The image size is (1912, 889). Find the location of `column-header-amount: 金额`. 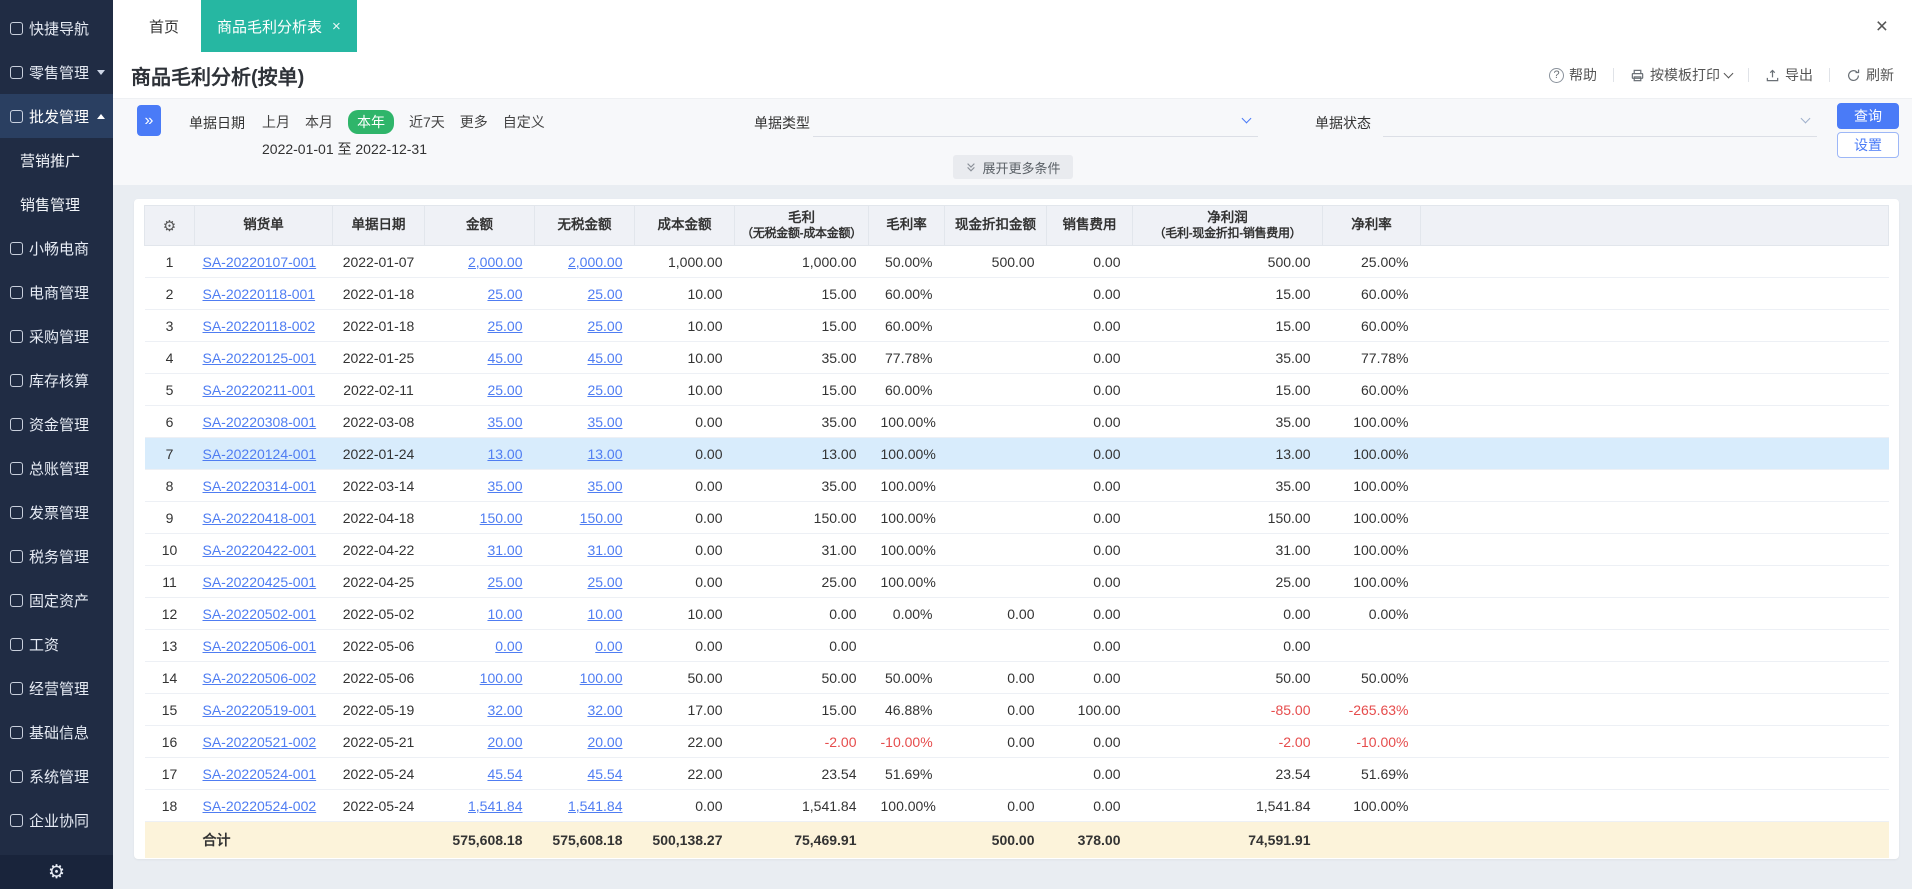

column-header-amount: 金额 is located at coordinates (479, 225).